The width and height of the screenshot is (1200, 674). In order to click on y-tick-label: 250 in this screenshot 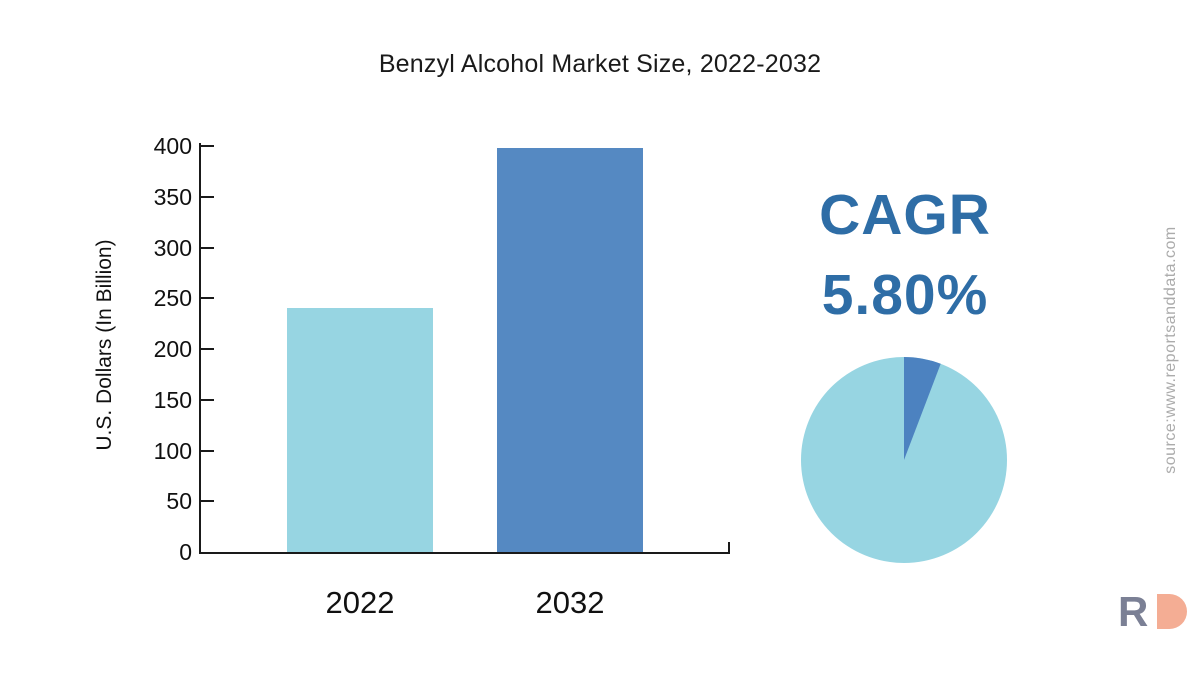, I will do `click(172, 298)`.